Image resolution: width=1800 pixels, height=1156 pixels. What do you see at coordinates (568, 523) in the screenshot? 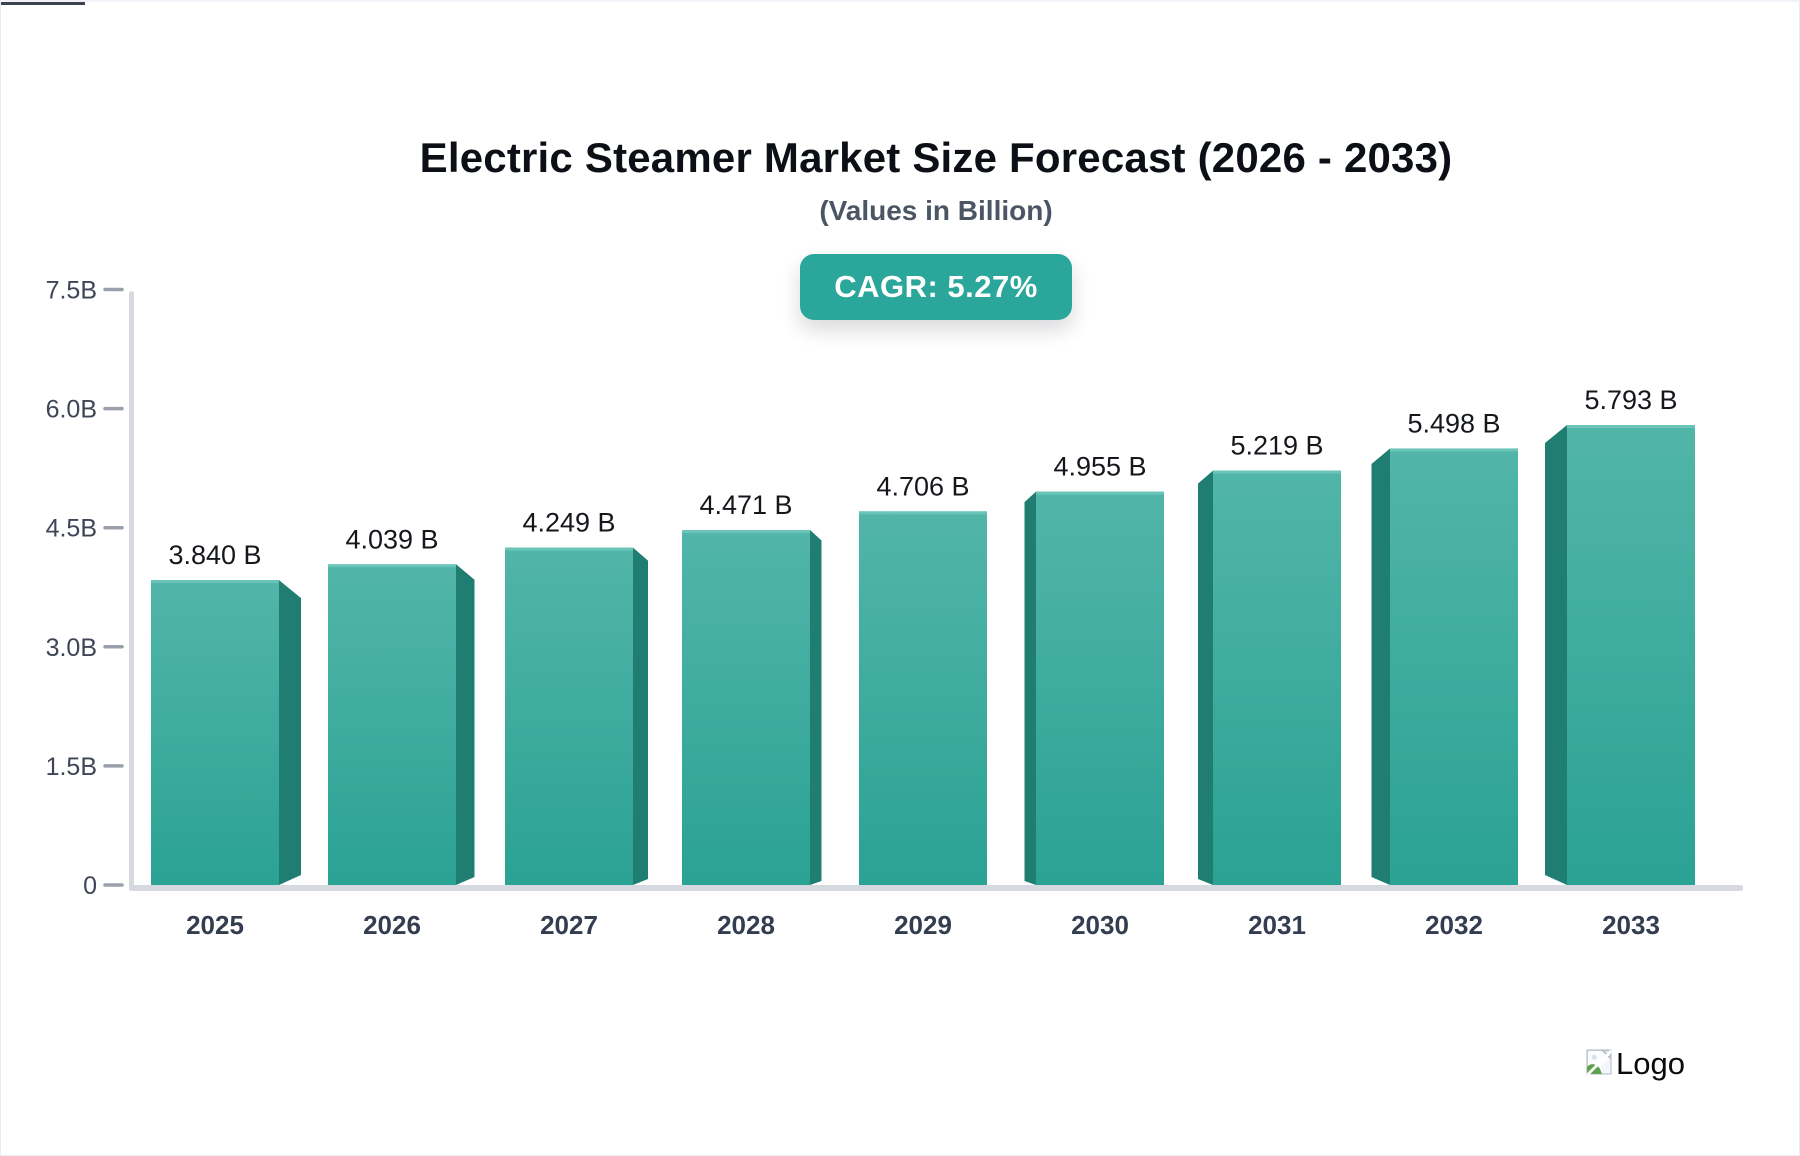
I see `bar-value-label: 4.249 B` at bounding box center [568, 523].